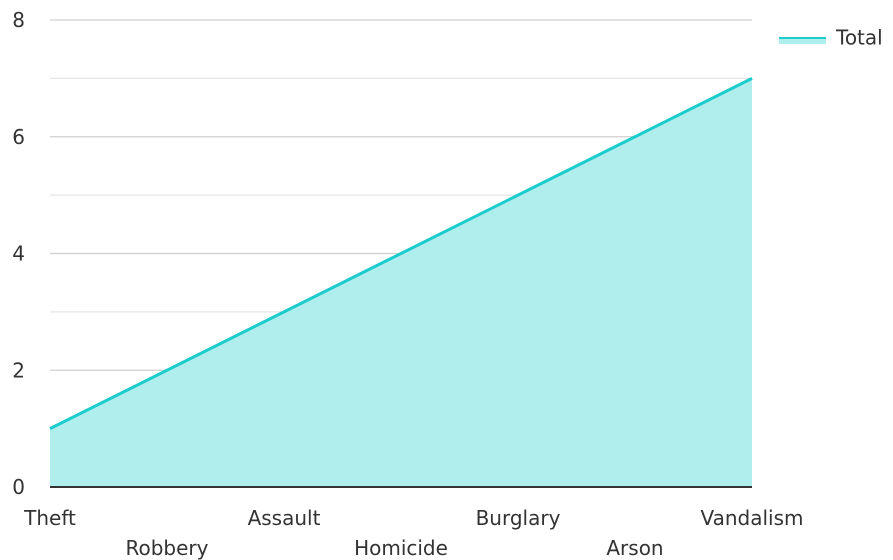 The width and height of the screenshot is (893, 560). I want to click on y-axis-ticks: 0 2 4 6 8, so click(18, 253).